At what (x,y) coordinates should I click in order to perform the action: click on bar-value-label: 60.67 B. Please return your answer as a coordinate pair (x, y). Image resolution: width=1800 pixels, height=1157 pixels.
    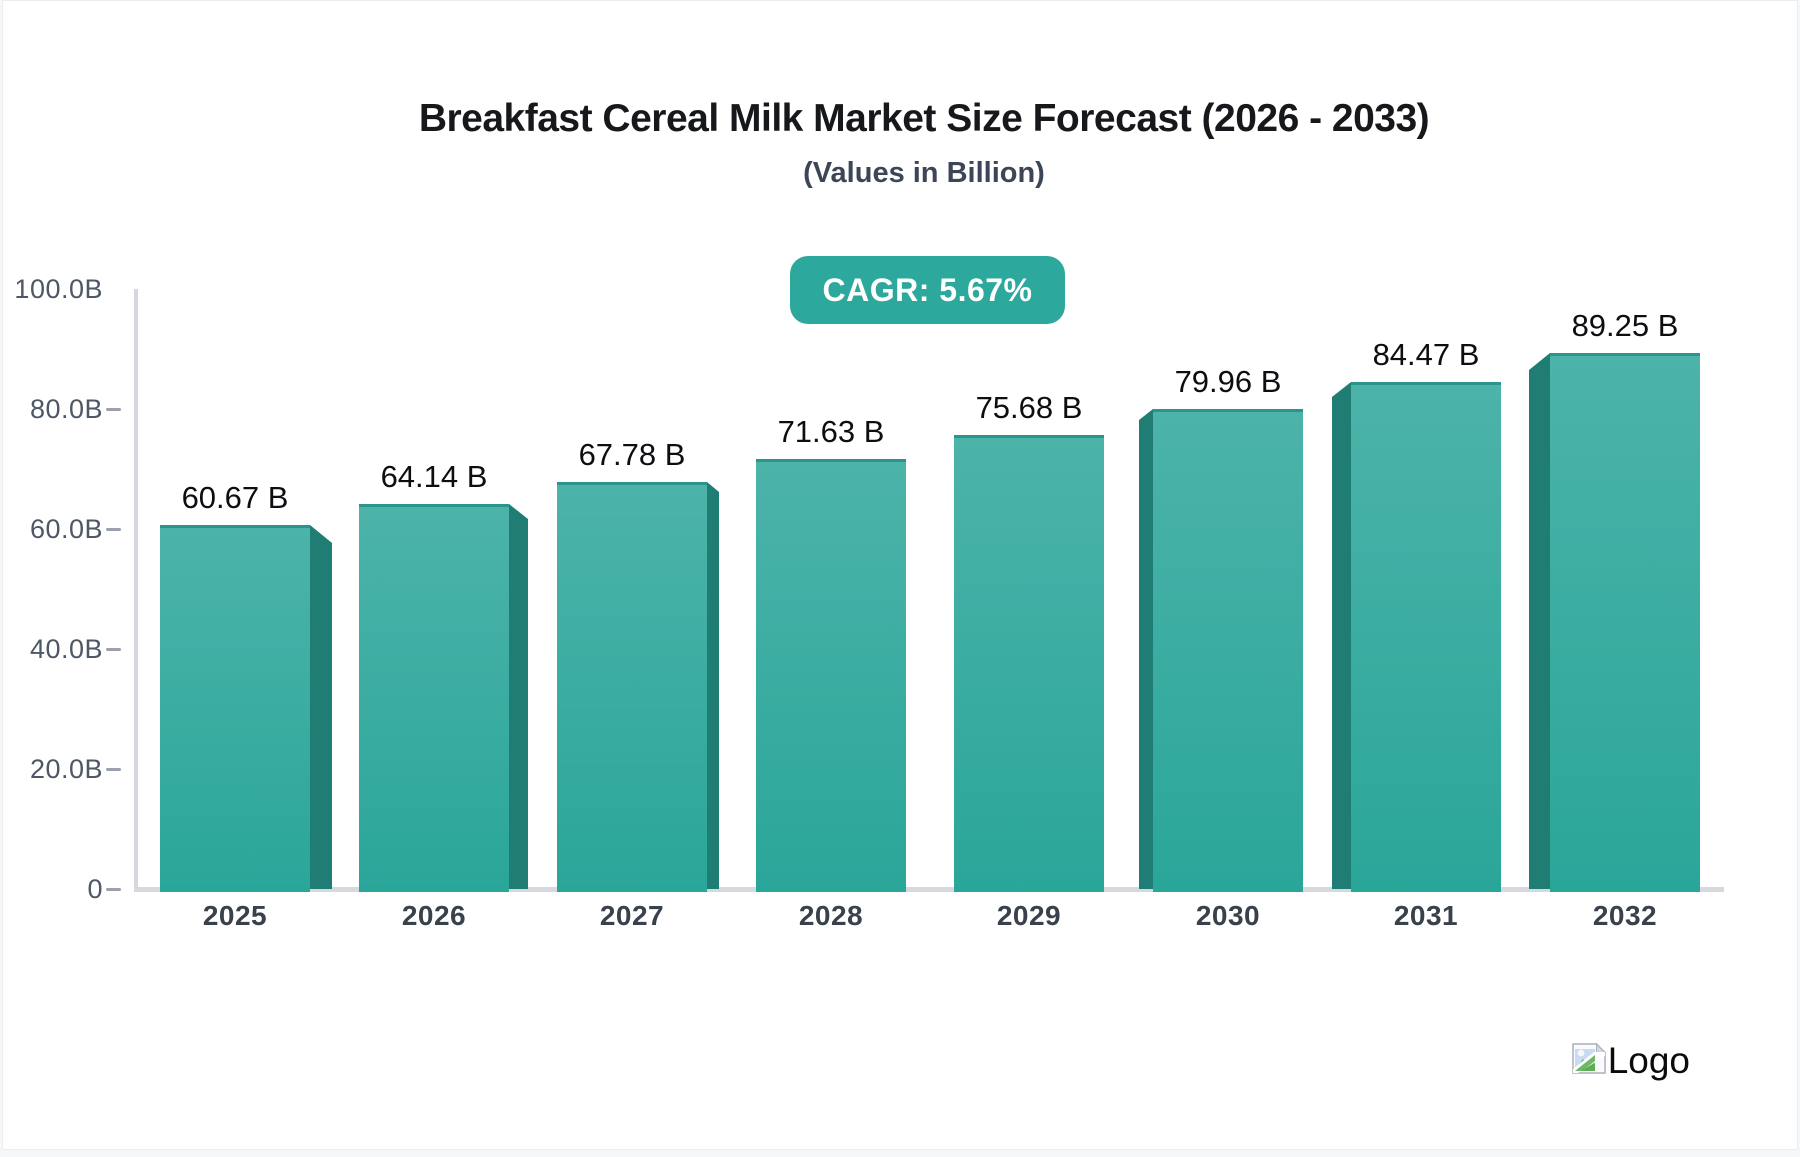
    Looking at the image, I should click on (235, 497).